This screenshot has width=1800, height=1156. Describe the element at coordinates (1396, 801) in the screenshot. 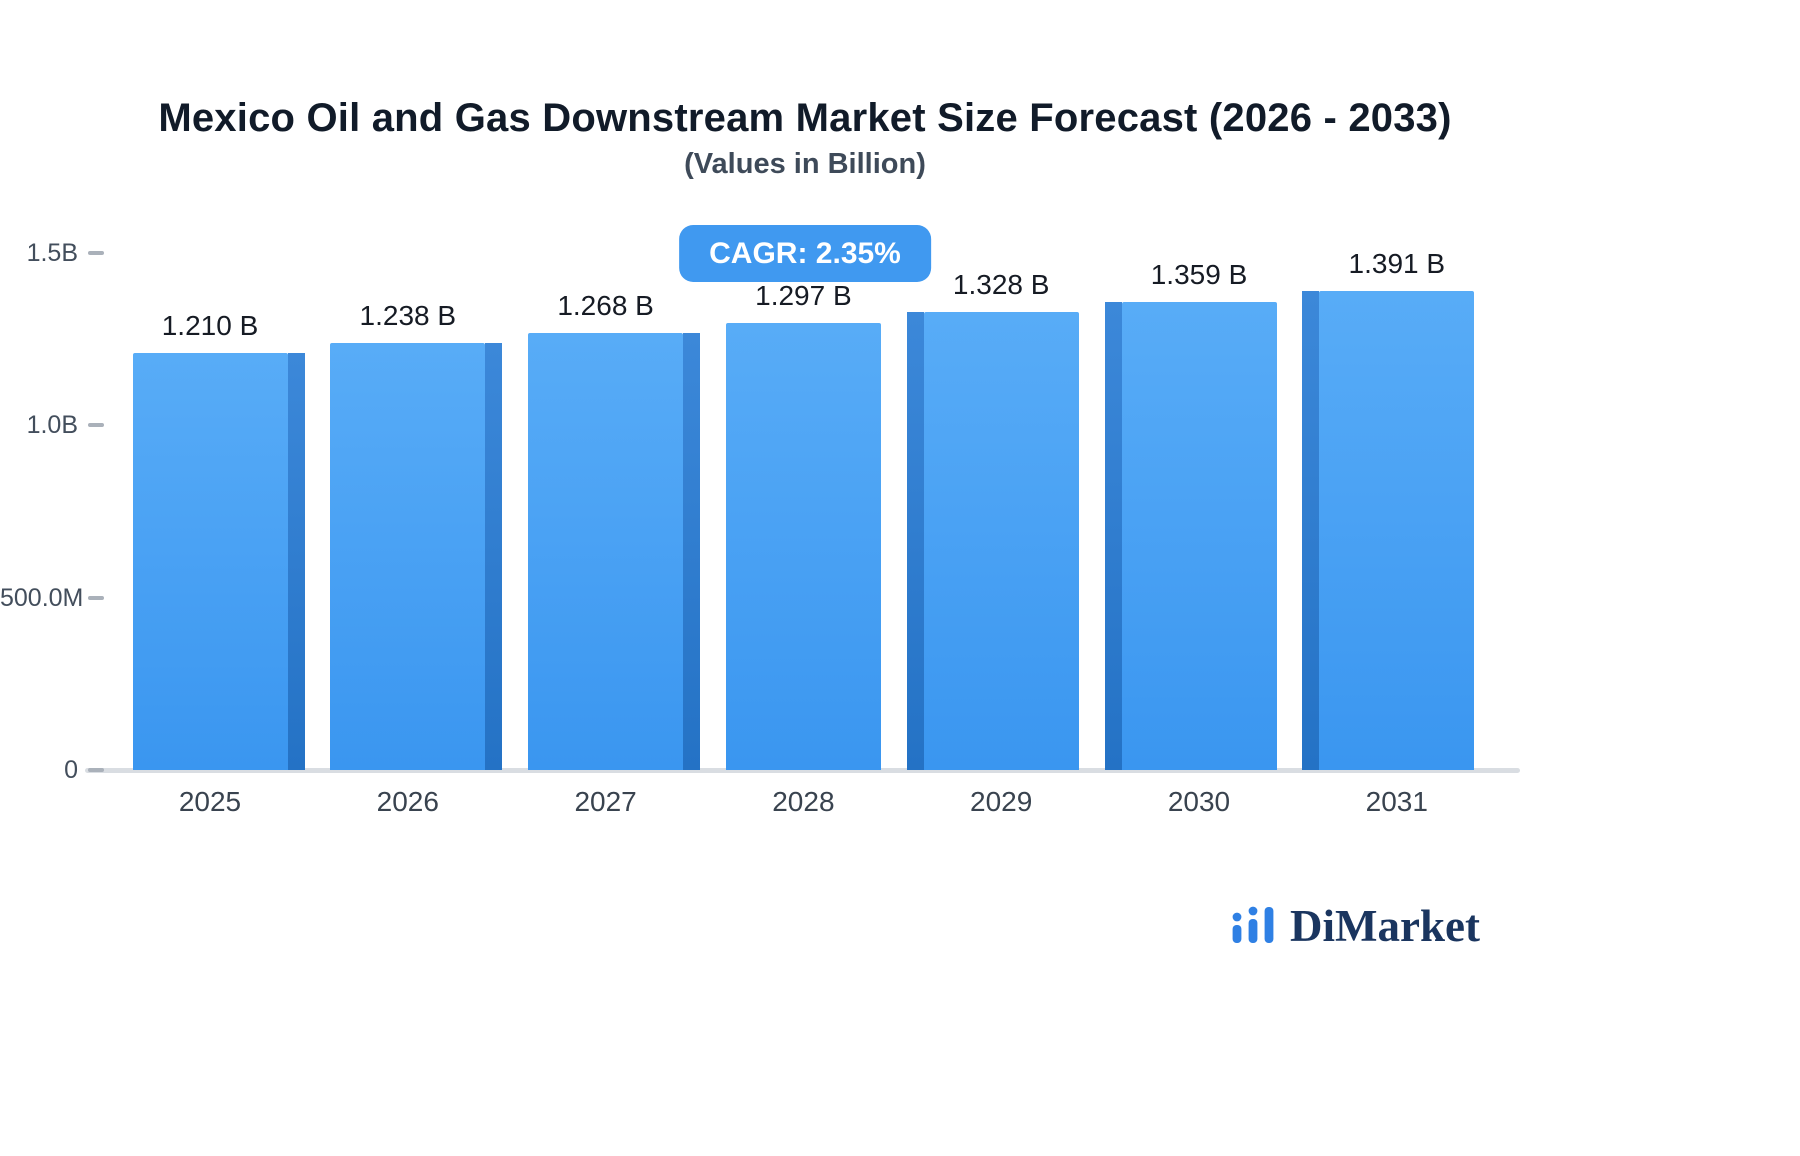

I see `x-axis-label: 2031` at that location.